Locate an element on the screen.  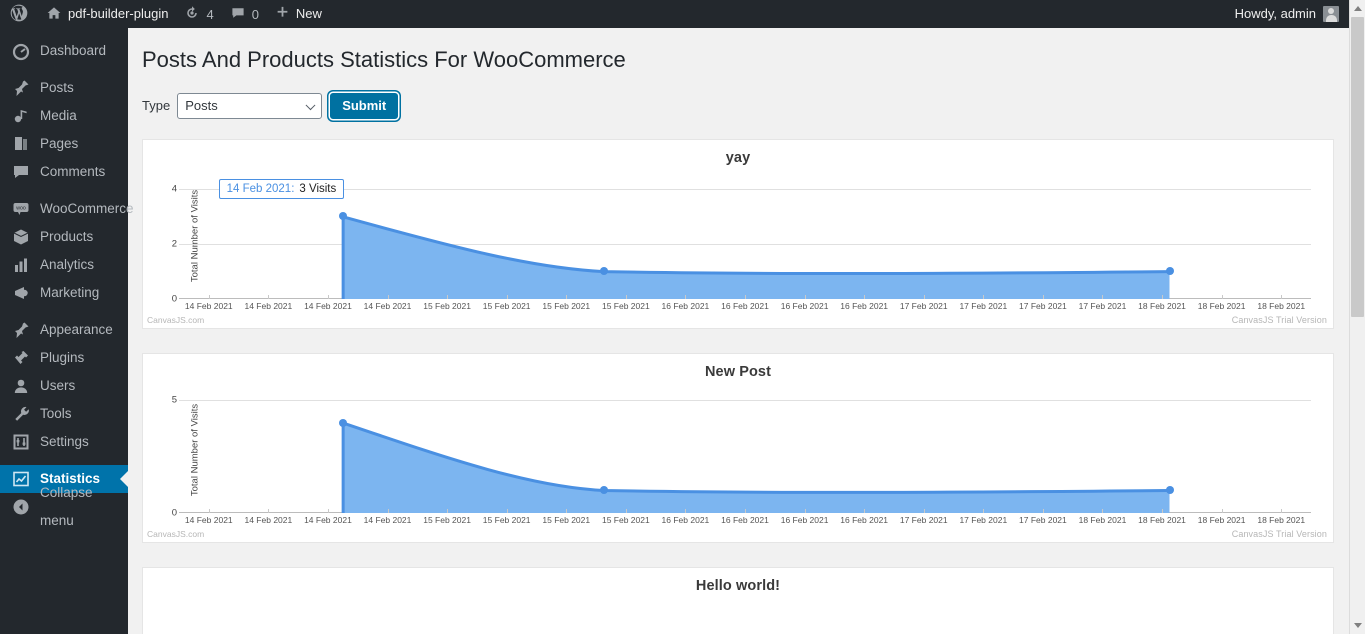
site-name-label: pdf-builder-plugin is located at coordinates (118, 13).